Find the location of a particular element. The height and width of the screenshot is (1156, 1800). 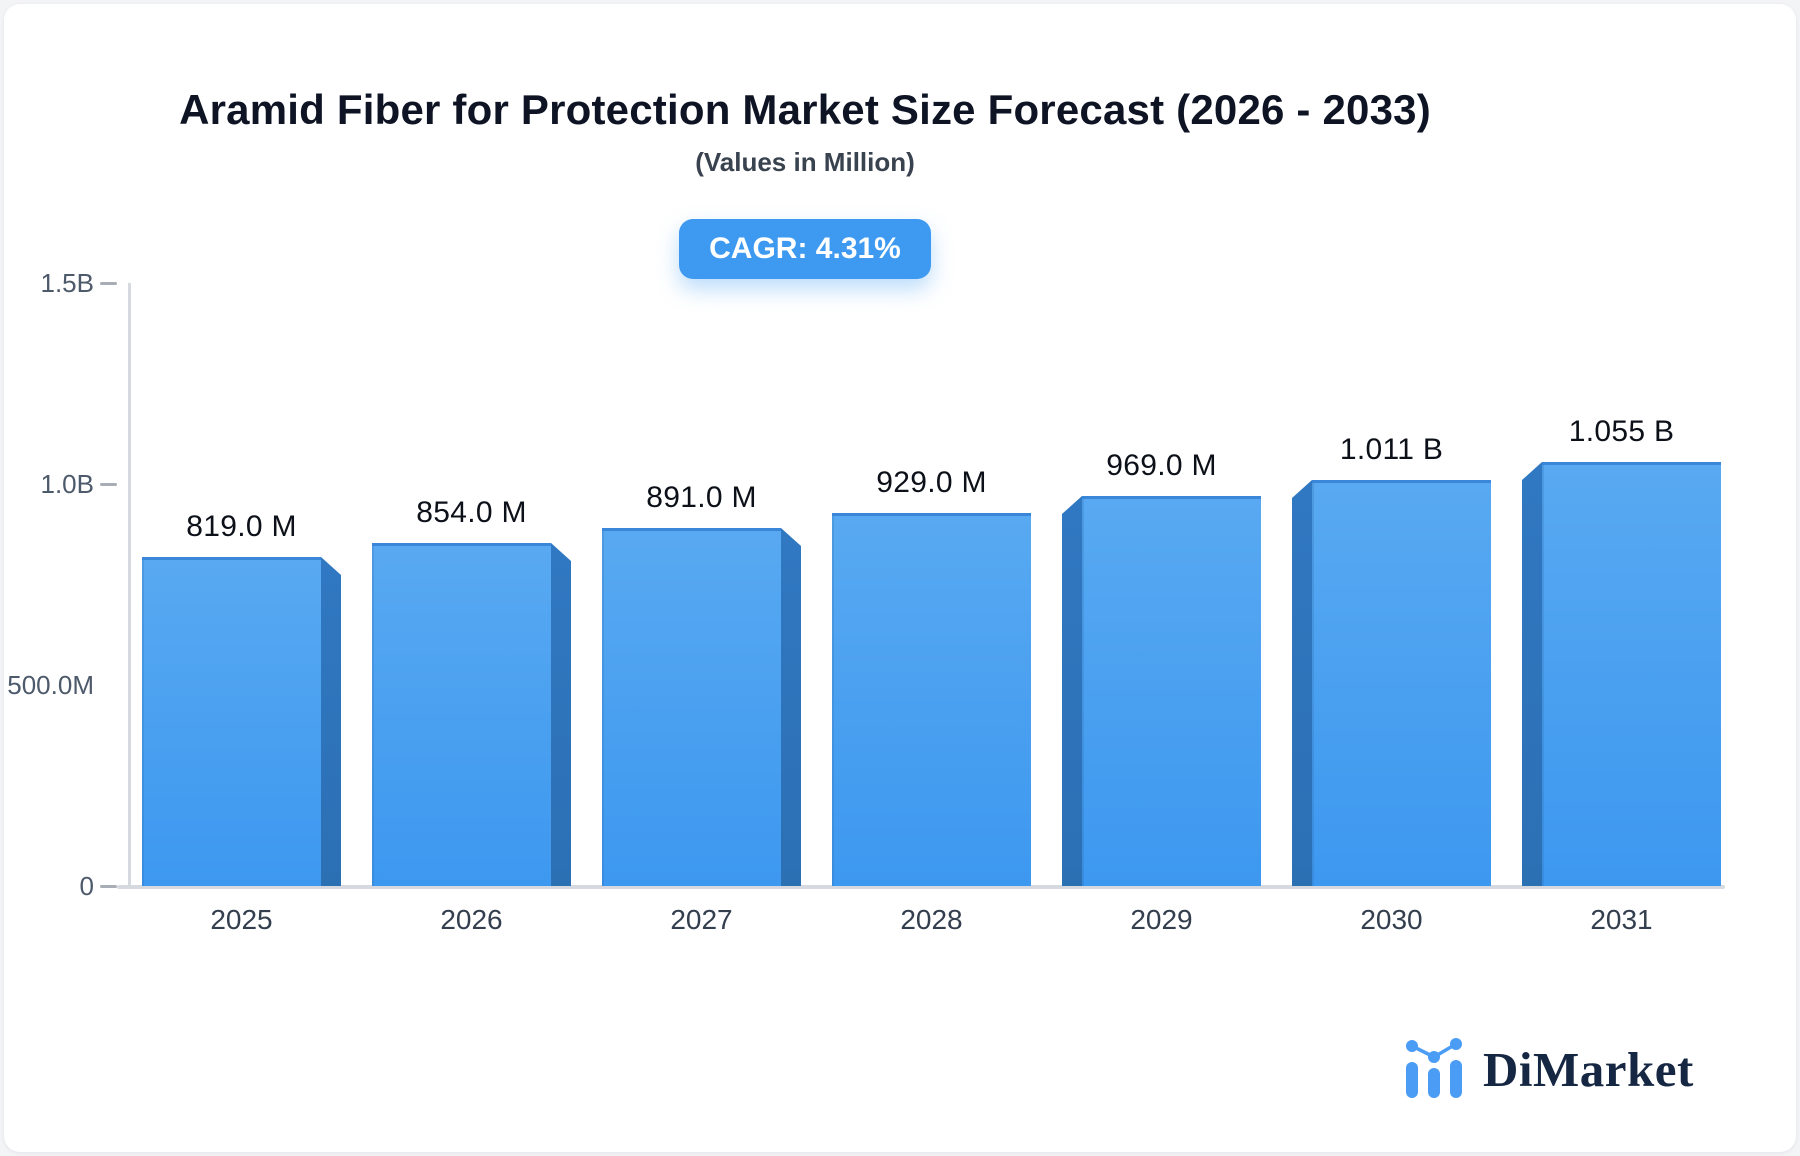

x-axis-label: 2030 is located at coordinates (1391, 919).